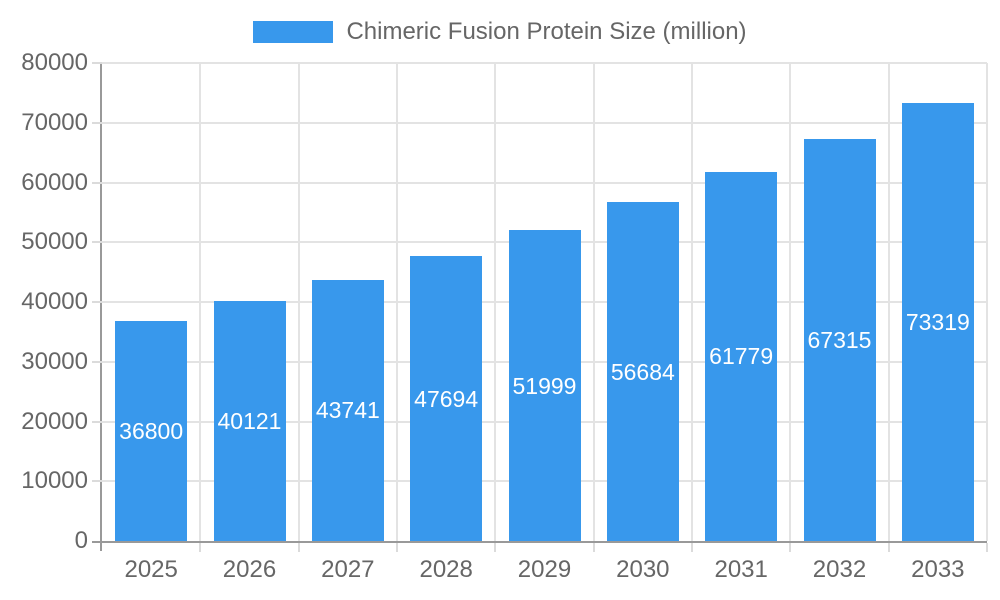 Image resolution: width=1000 pixels, height=600 pixels. I want to click on bar-value-label: 67315, so click(839, 339).